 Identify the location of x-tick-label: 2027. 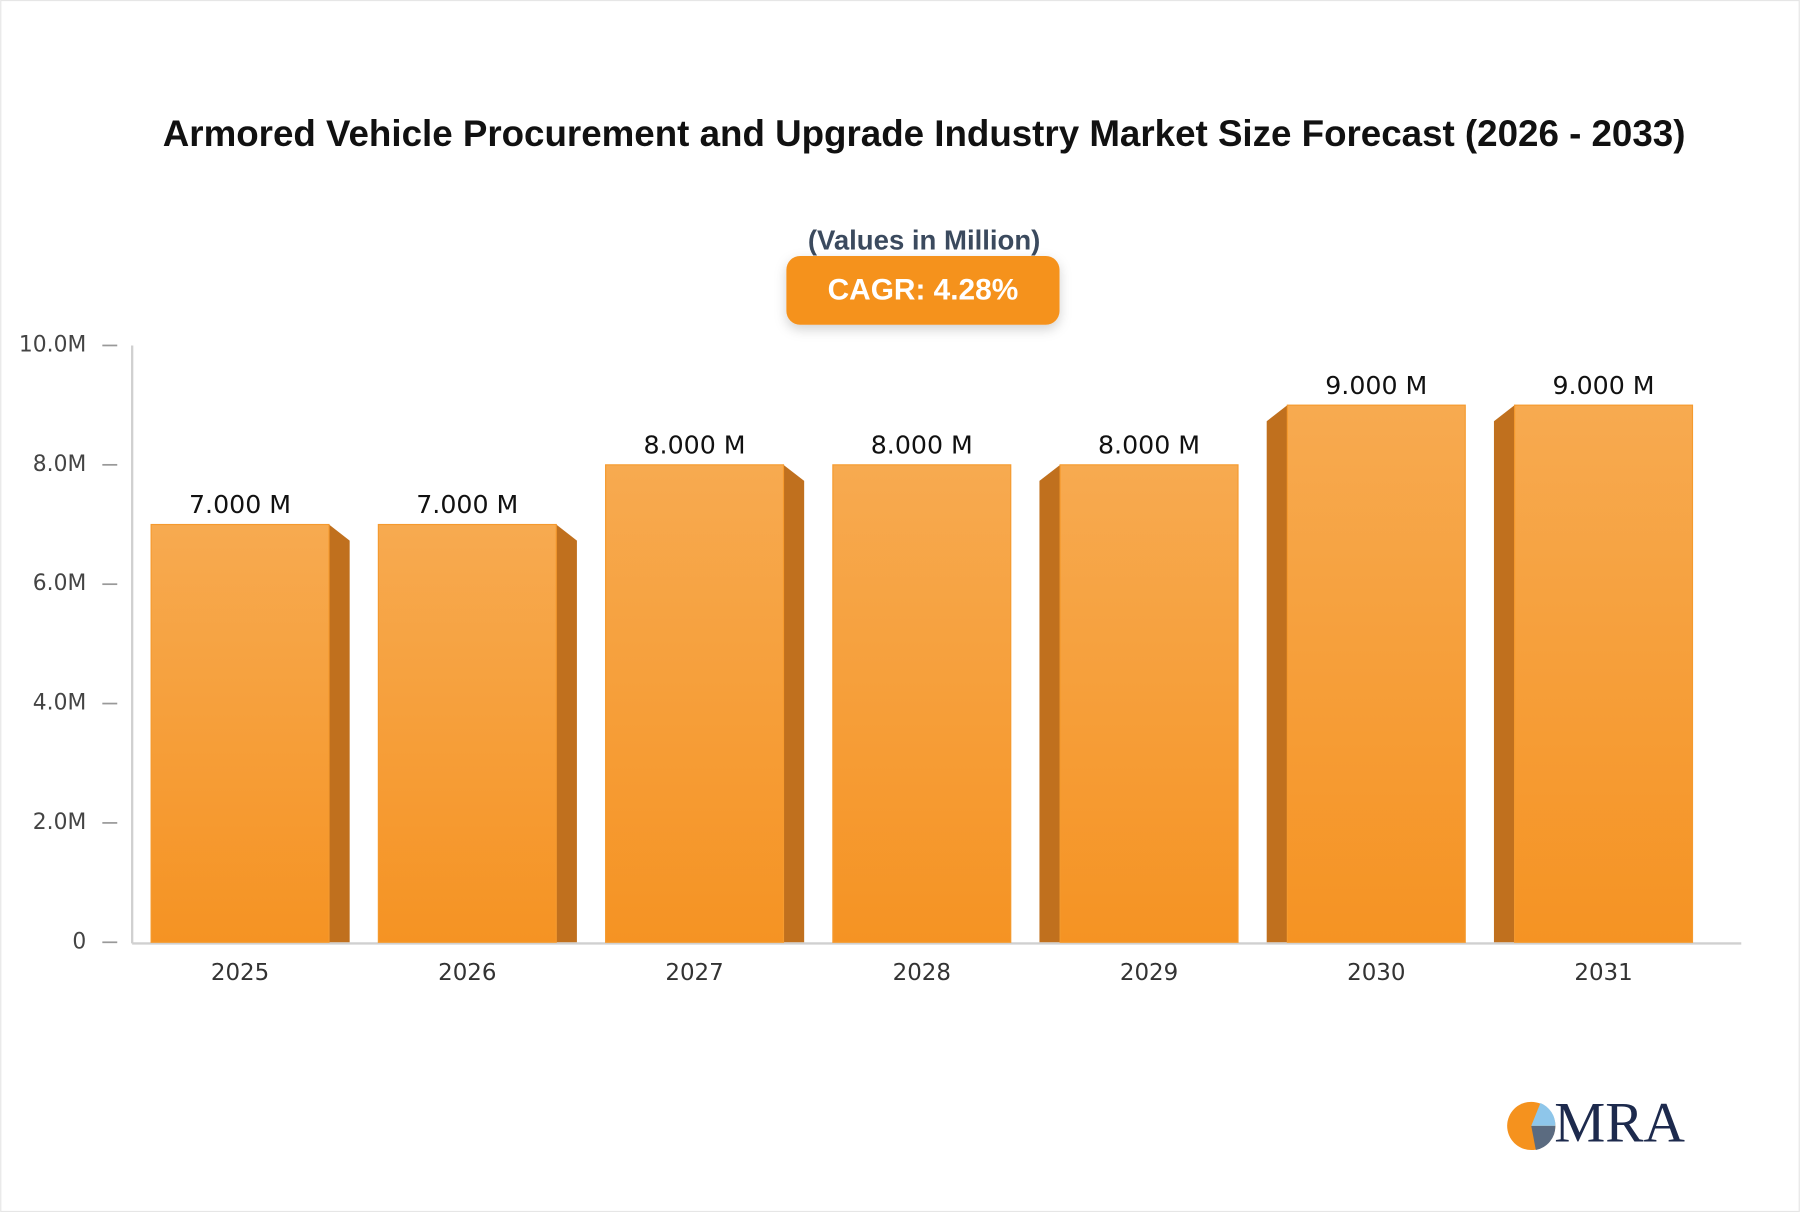
(694, 973).